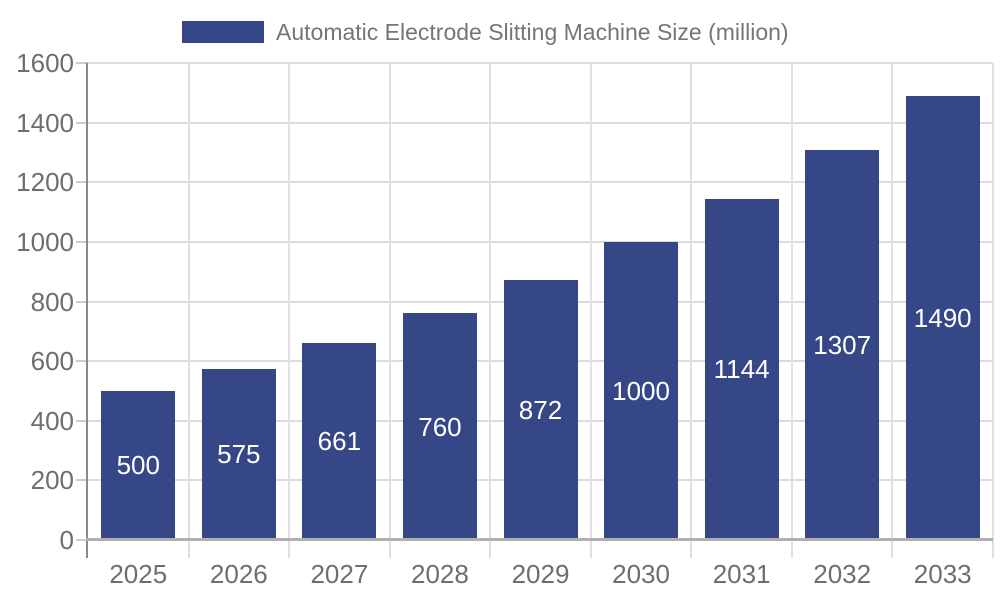 The height and width of the screenshot is (600, 1000). I want to click on bar-2025: 500, so click(138, 465).